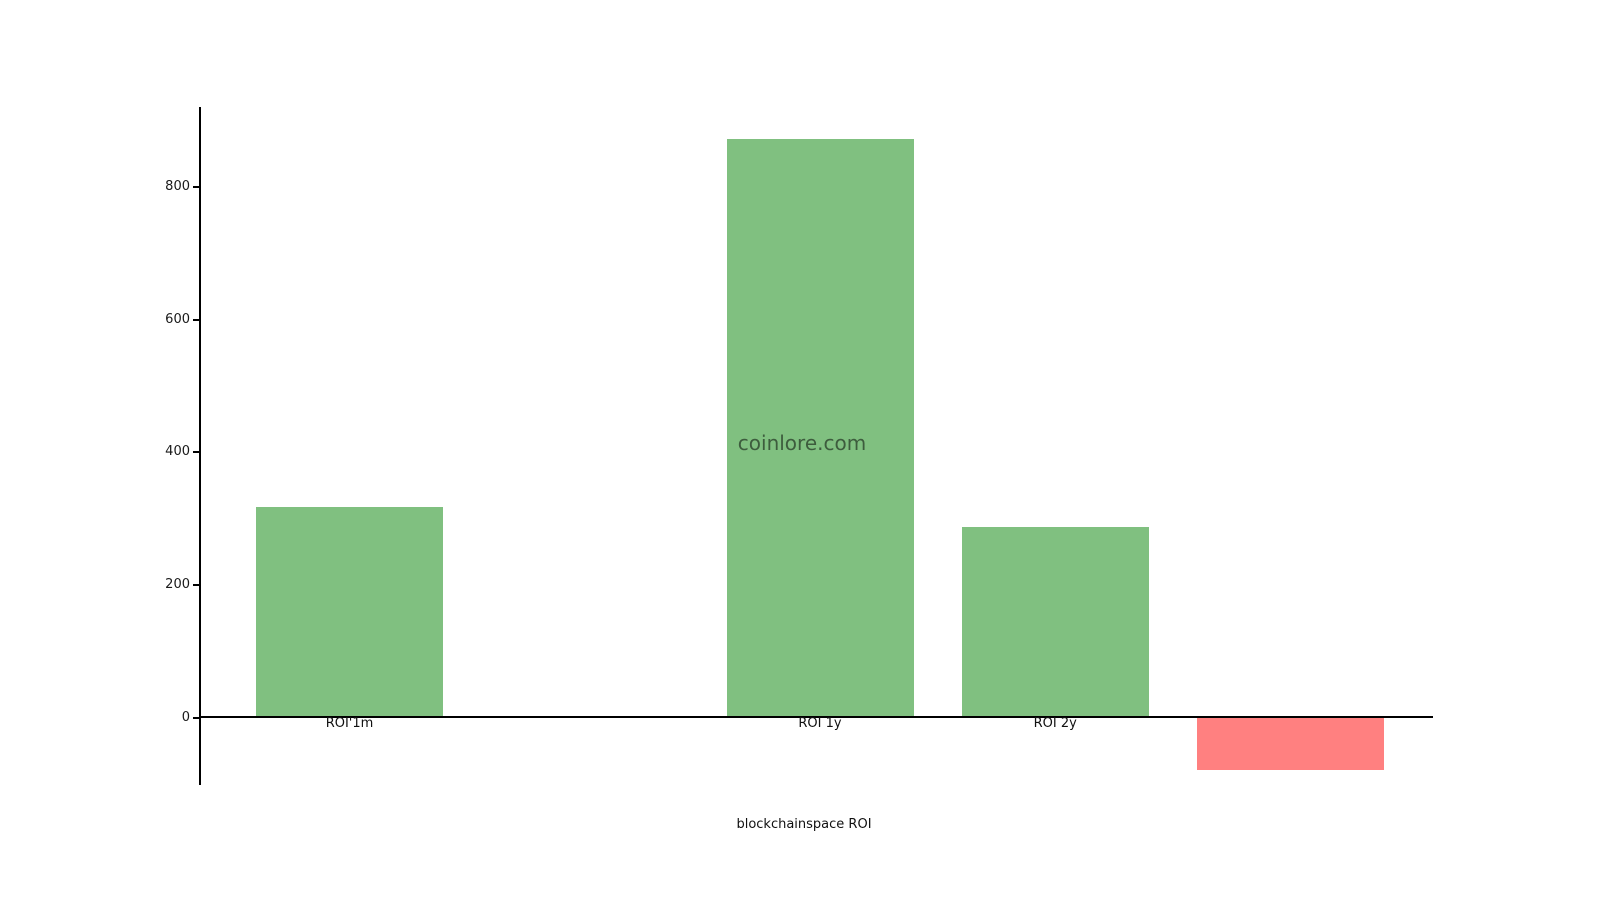  What do you see at coordinates (1055, 723) in the screenshot?
I see `x-tick-label-roi-2y: ROI 2y` at bounding box center [1055, 723].